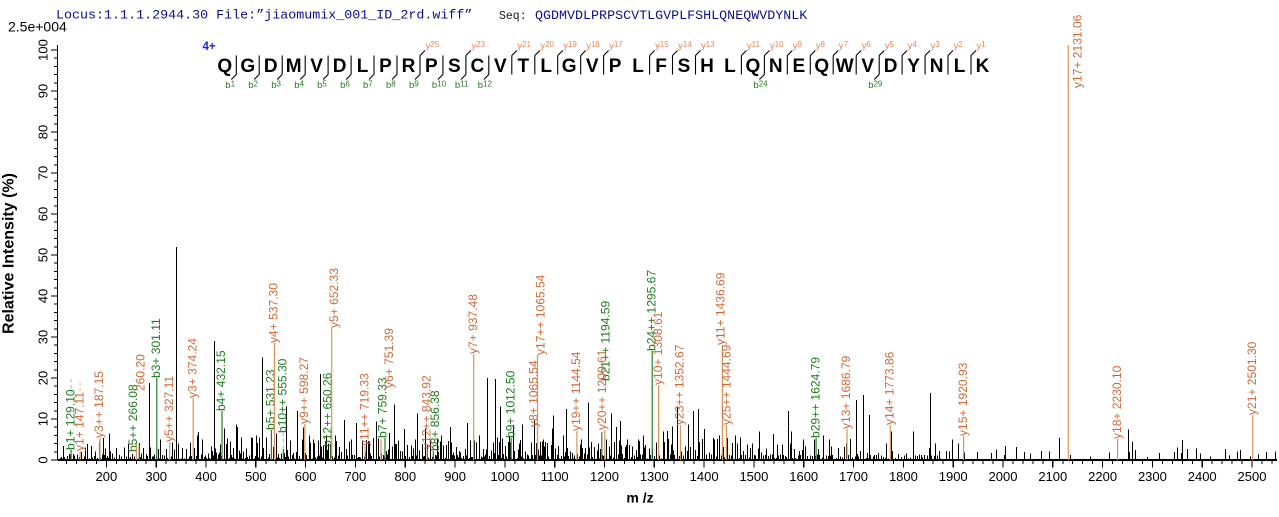 Image resolution: width=1279 pixels, height=517 pixels. What do you see at coordinates (1152, 476) in the screenshot?
I see `svg-text: 2300` at bounding box center [1152, 476].